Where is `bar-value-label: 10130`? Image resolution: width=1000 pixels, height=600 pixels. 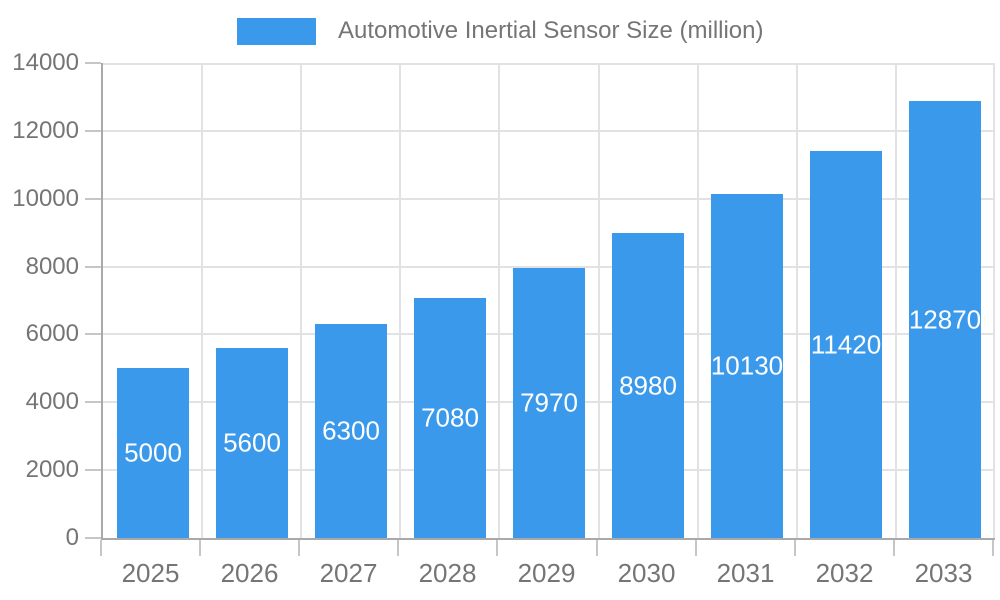
bar-value-label: 10130 is located at coordinates (747, 365).